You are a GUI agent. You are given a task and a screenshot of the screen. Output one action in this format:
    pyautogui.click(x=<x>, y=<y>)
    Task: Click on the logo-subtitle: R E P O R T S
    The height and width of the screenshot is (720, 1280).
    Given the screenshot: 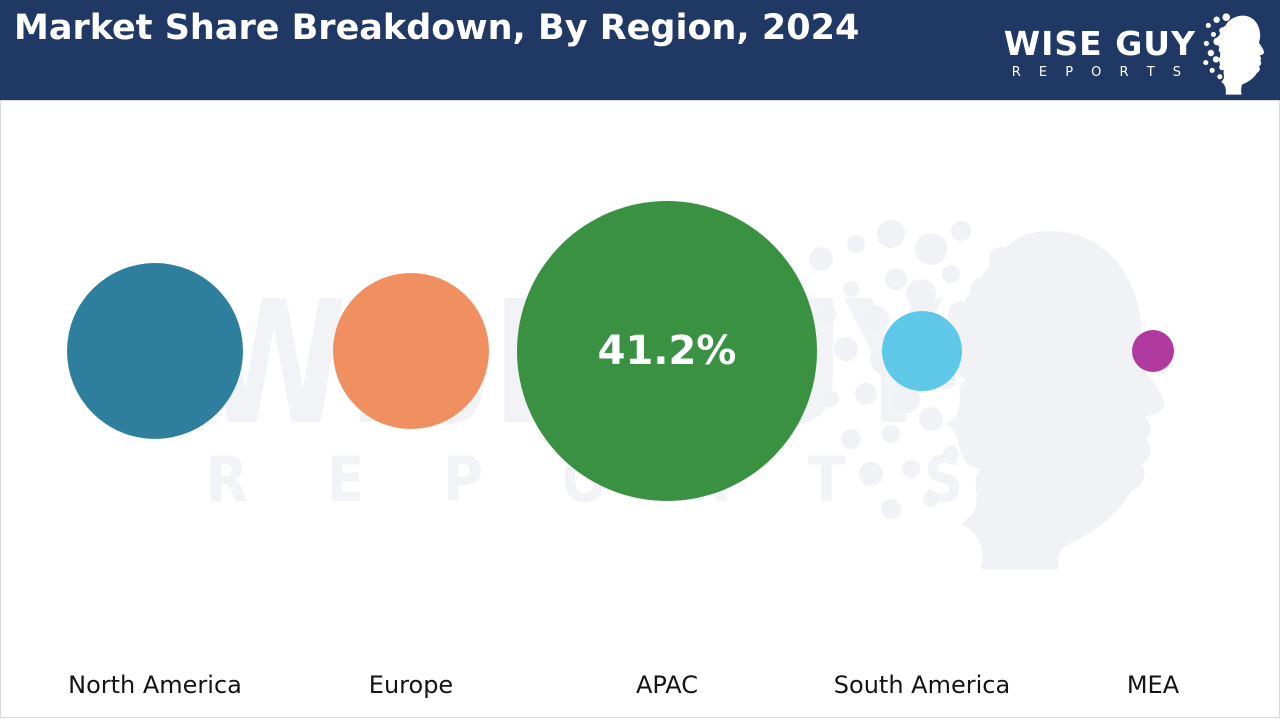 What is the action you would take?
    pyautogui.click(x=1100, y=72)
    